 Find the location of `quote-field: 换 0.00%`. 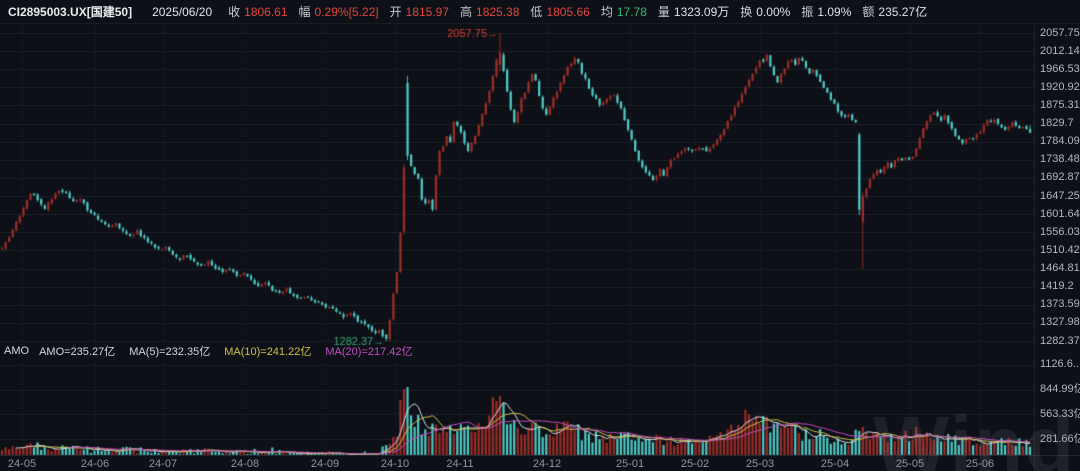

quote-field: 换 0.00% is located at coordinates (765, 11).